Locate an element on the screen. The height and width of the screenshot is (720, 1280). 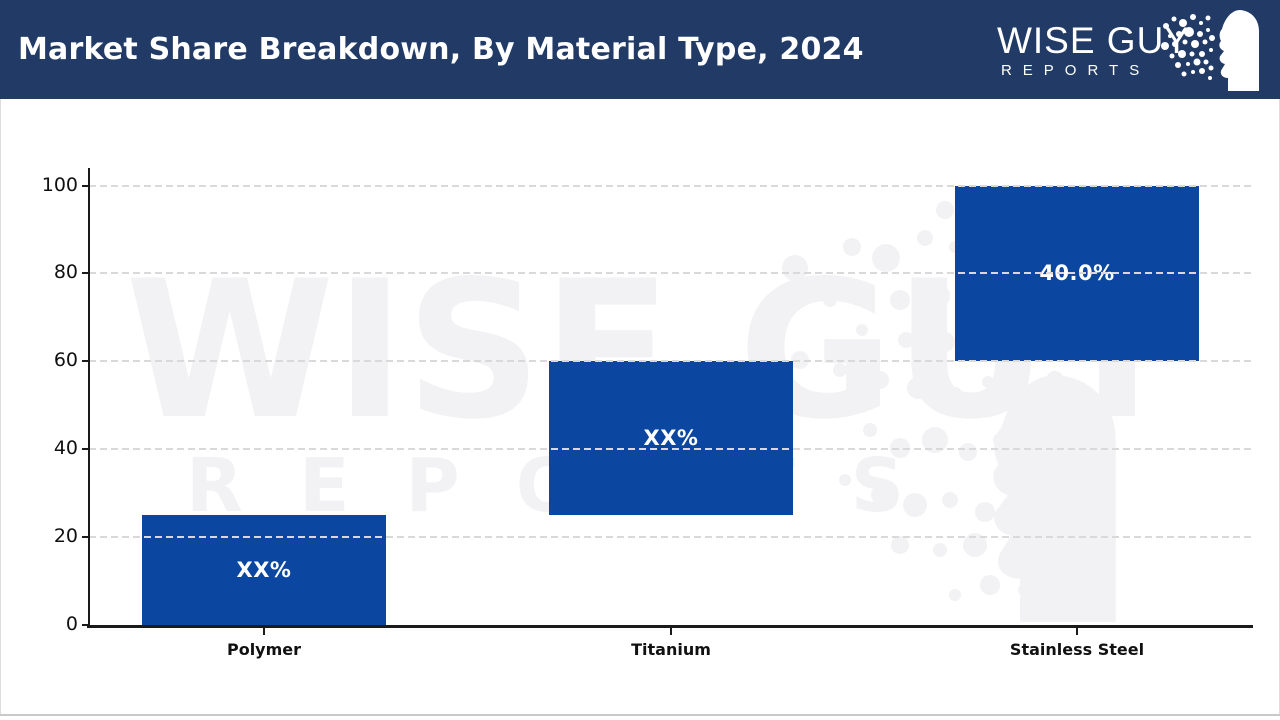
logo-tagline: REPORTS is located at coordinates (1075, 70).